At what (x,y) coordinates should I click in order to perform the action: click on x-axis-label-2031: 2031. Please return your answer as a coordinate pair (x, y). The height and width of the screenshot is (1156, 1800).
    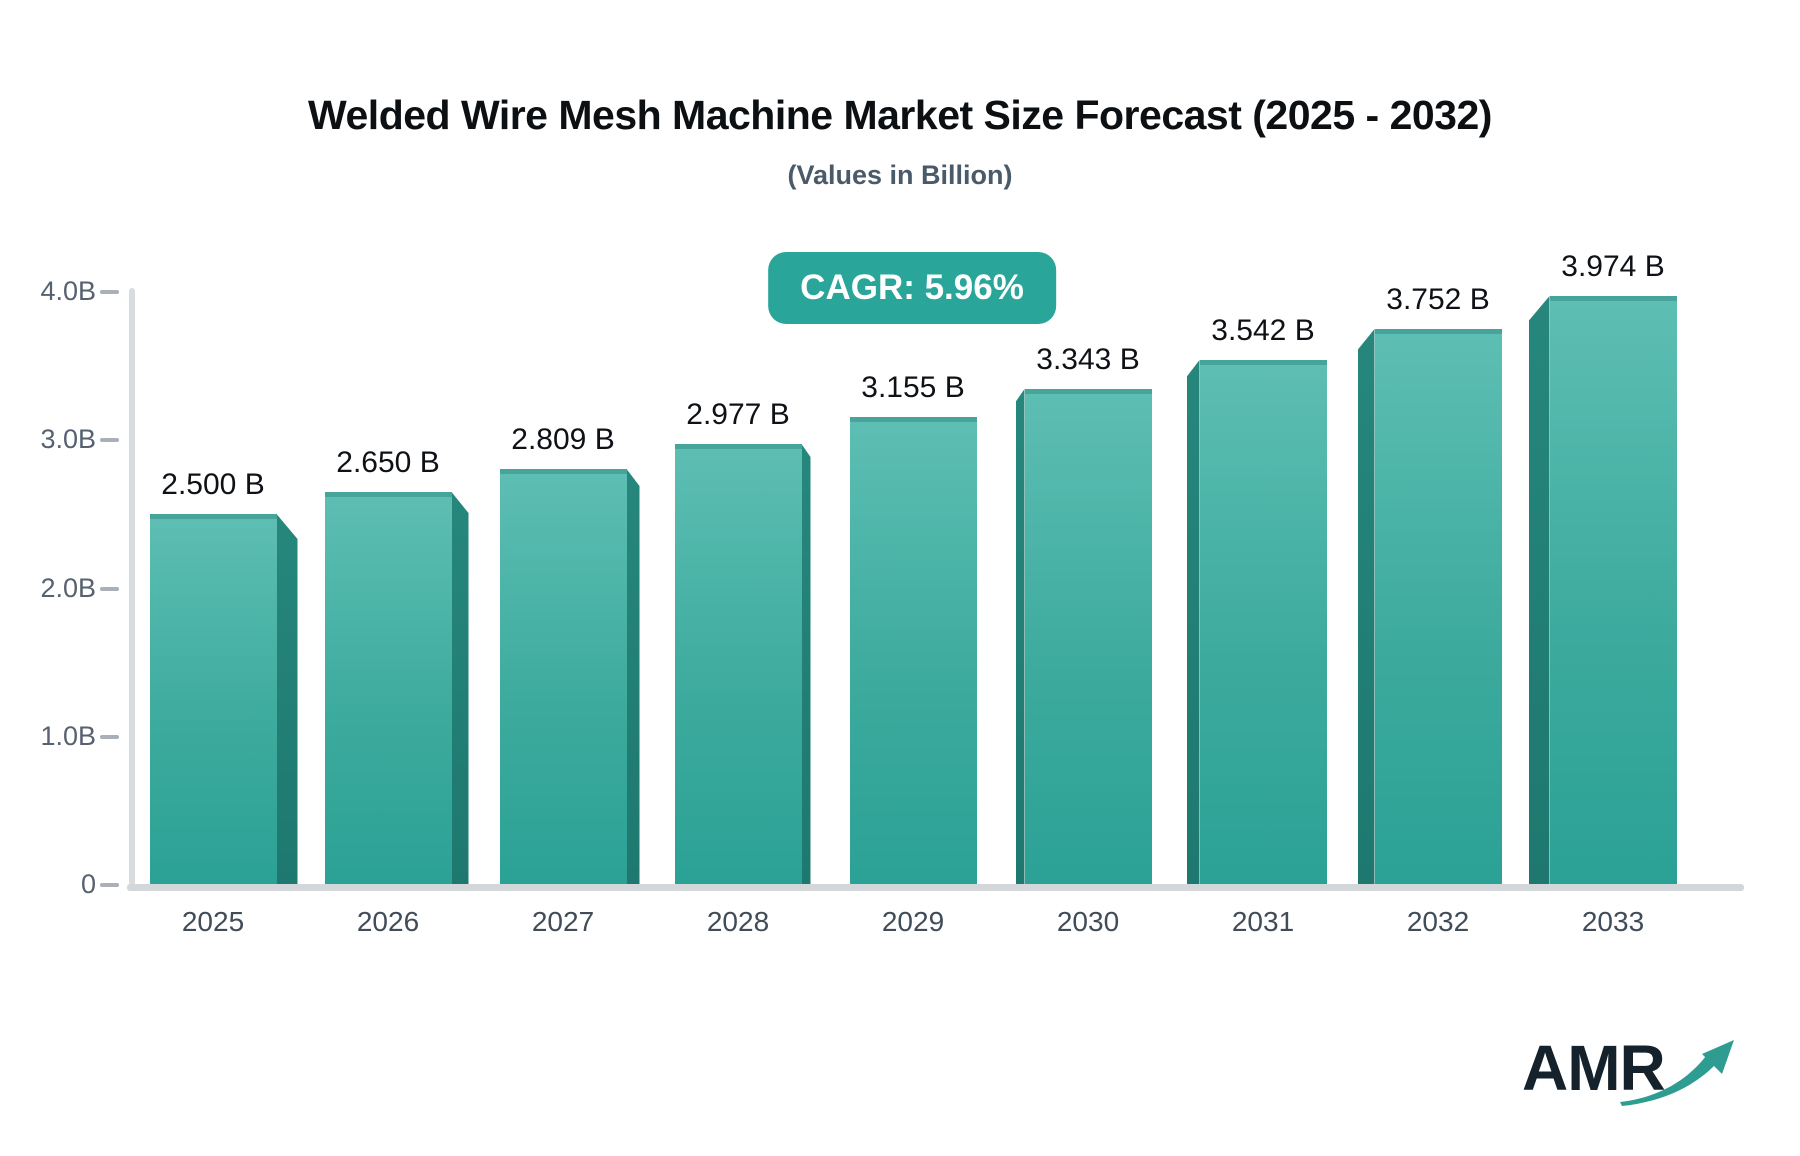
    Looking at the image, I should click on (1263, 921).